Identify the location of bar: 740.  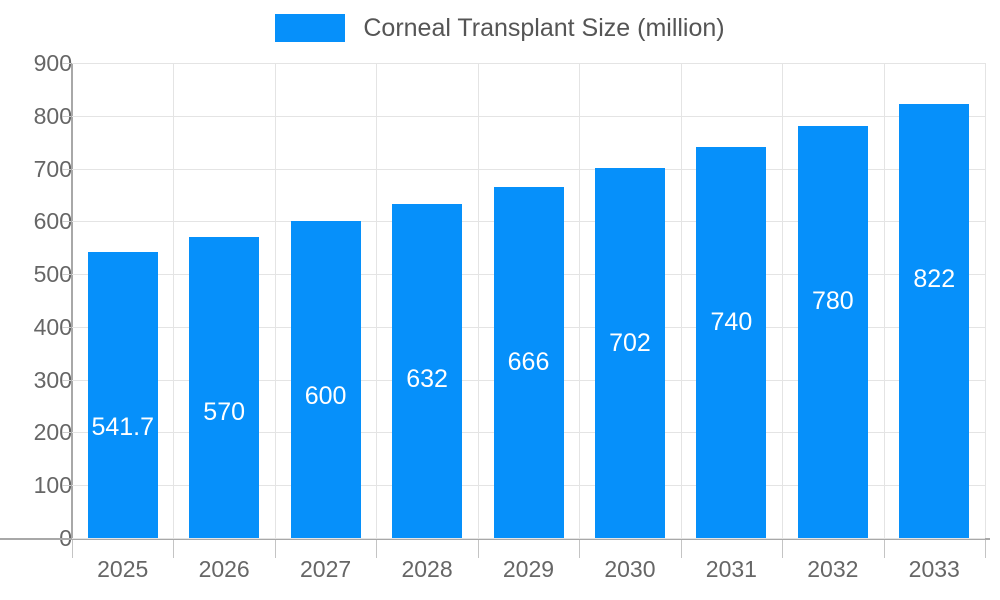
(731, 342).